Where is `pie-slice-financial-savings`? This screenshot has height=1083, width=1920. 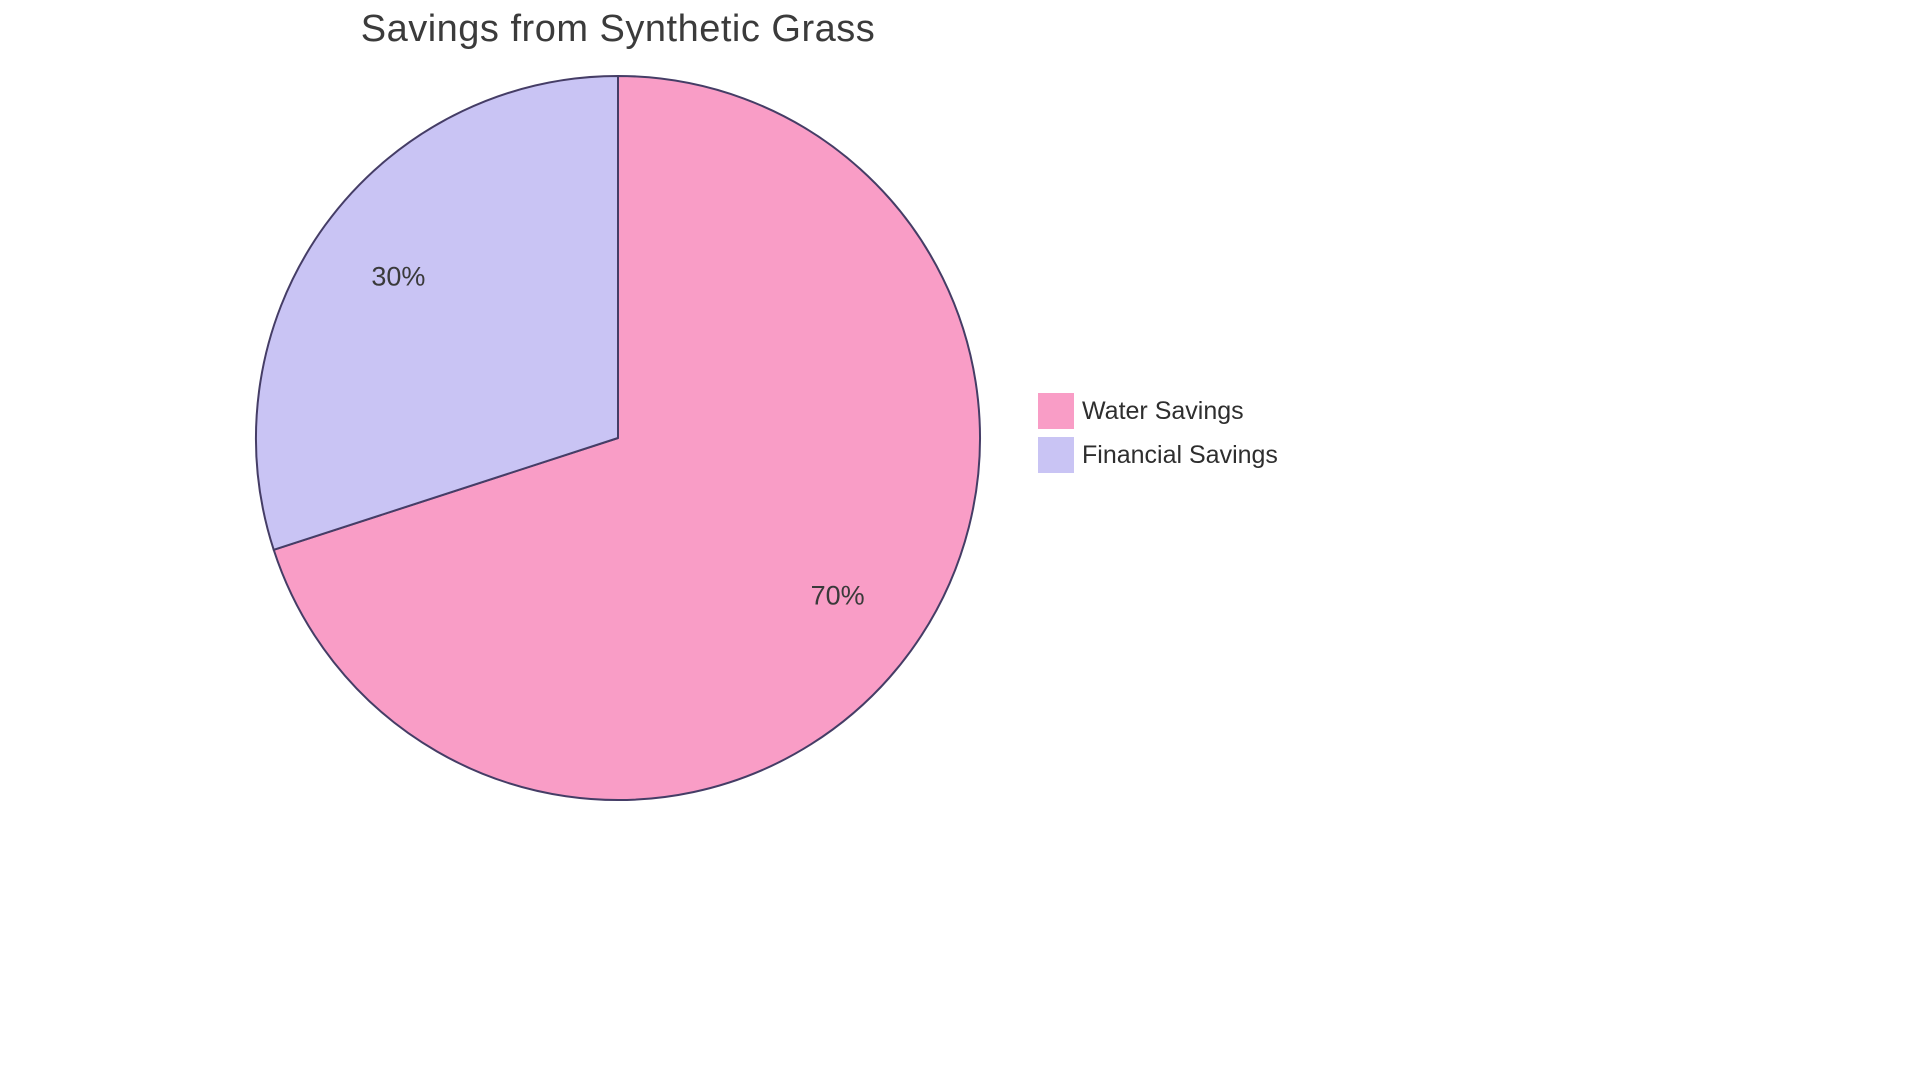 pie-slice-financial-savings is located at coordinates (437, 313).